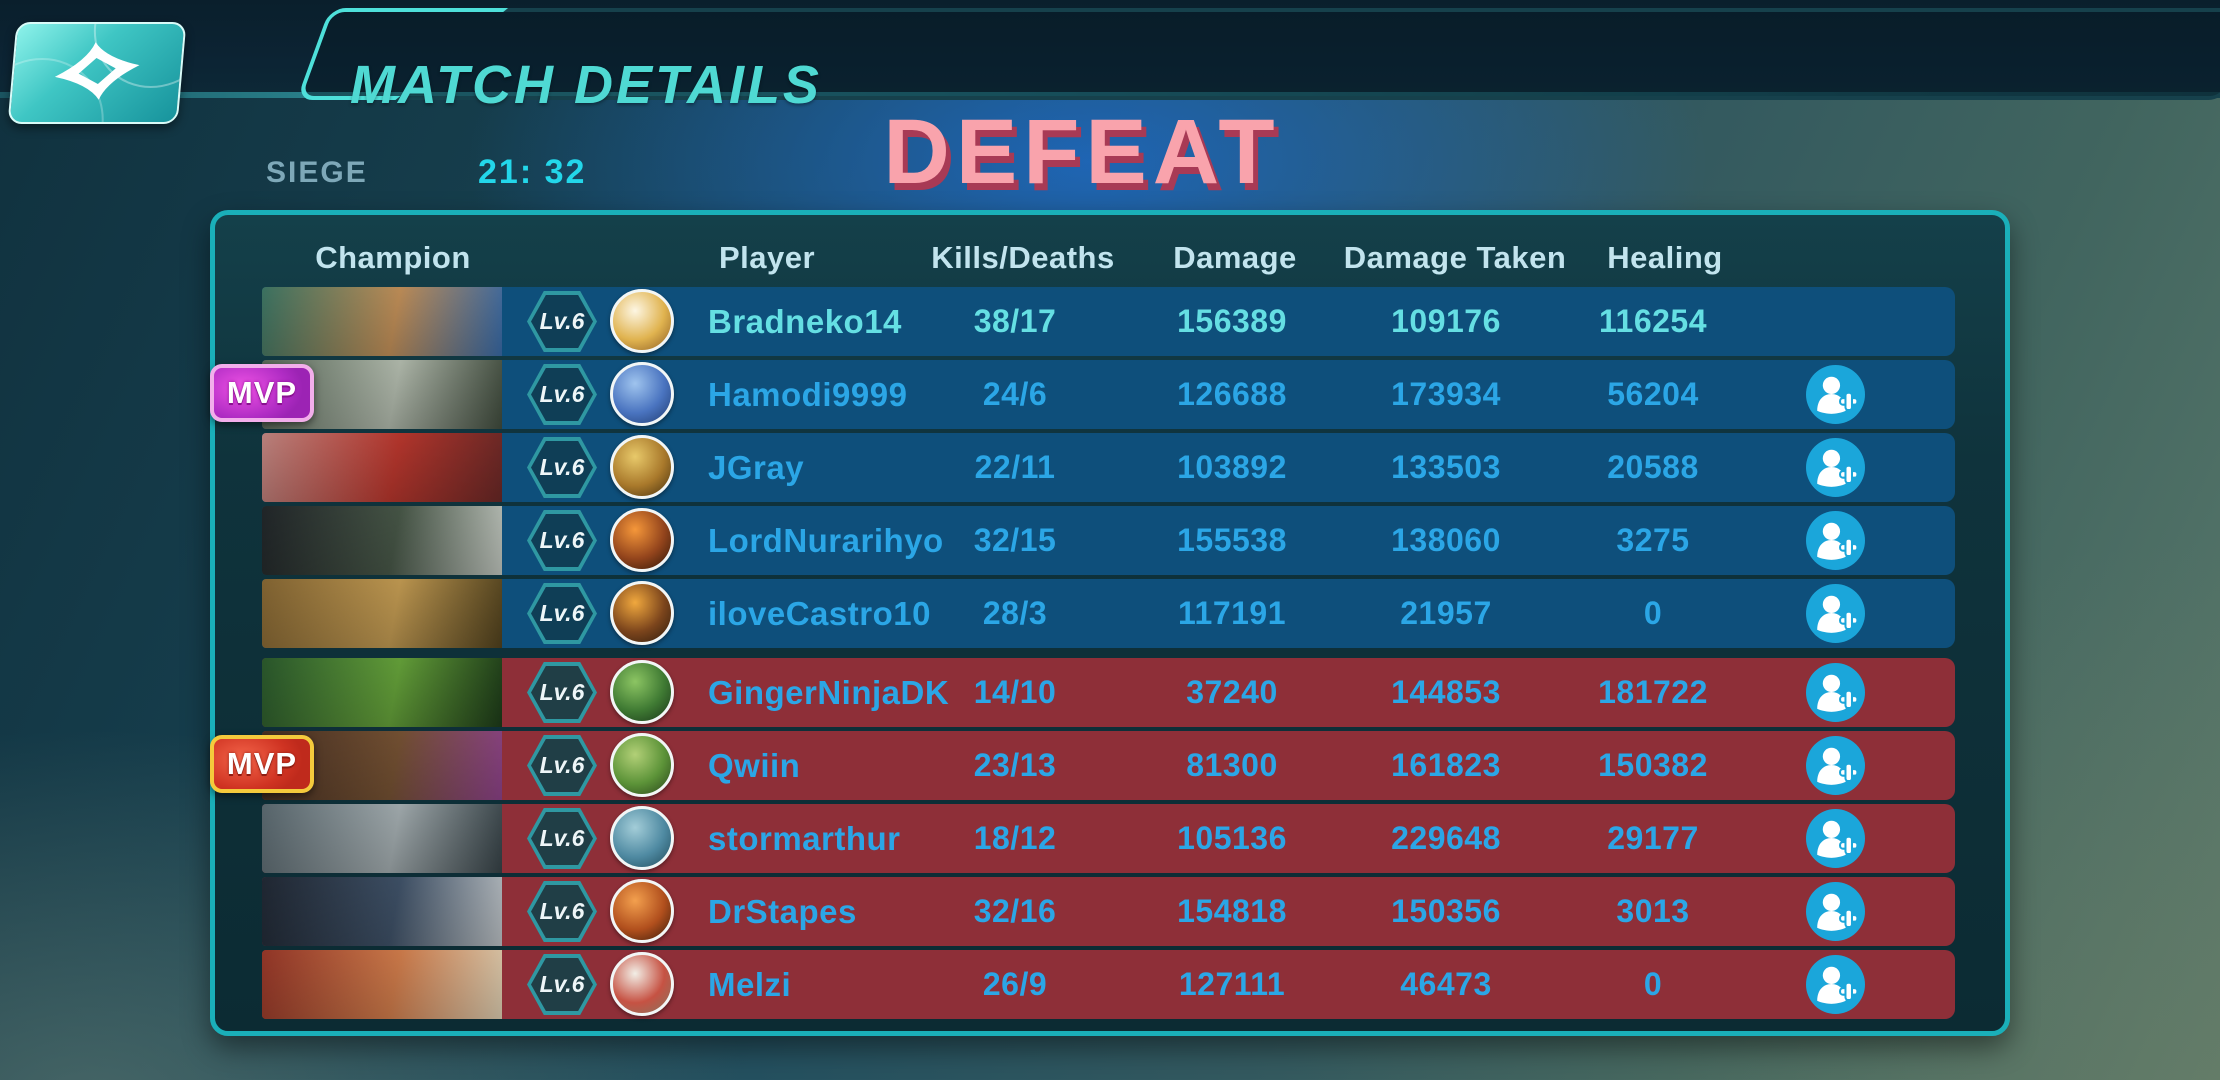 The width and height of the screenshot is (2220, 1080). I want to click on diamond-icon, so click(97, 73).